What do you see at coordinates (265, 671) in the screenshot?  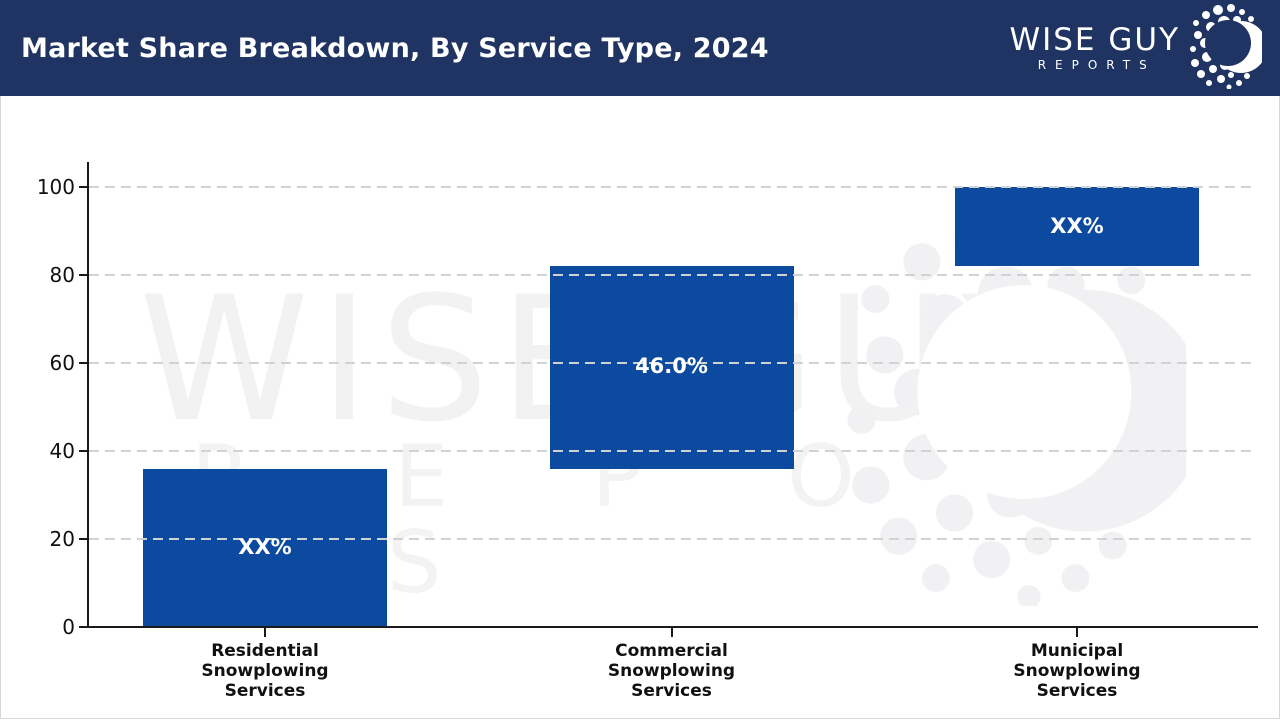 I see `x-tick-label: Residential Snowplowing Services` at bounding box center [265, 671].